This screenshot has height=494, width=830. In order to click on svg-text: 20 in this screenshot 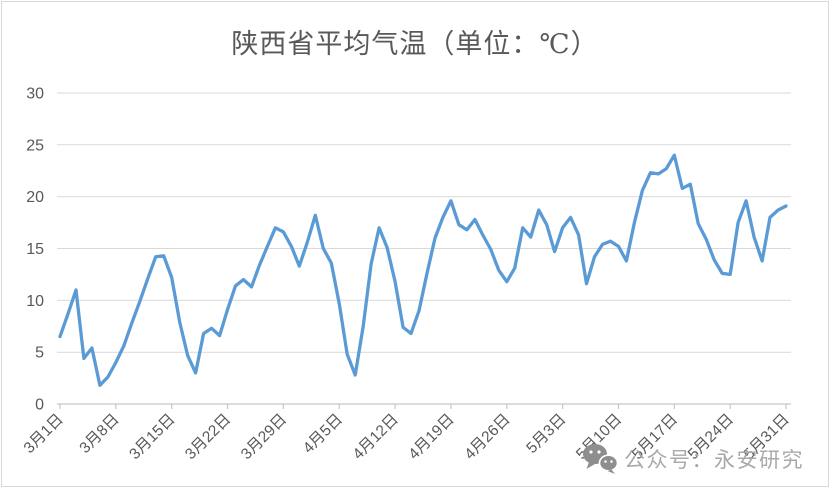, I will do `click(35, 197)`.